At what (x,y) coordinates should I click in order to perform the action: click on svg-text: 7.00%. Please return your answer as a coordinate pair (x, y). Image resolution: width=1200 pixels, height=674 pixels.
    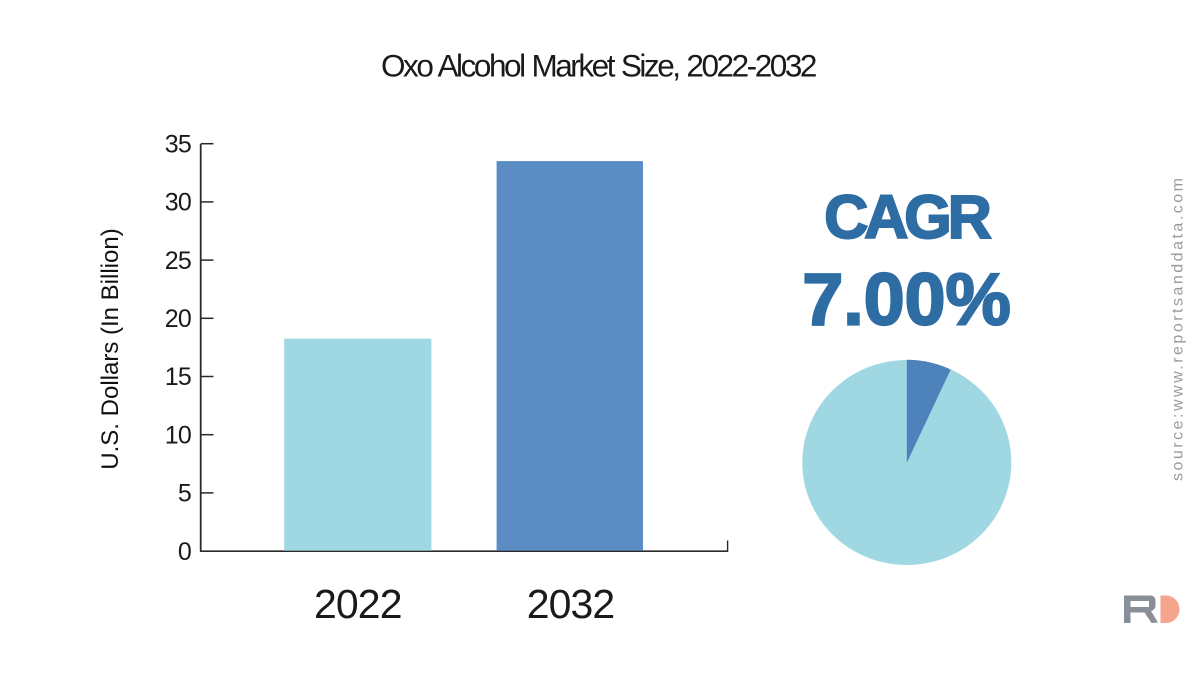
    Looking at the image, I should click on (906, 299).